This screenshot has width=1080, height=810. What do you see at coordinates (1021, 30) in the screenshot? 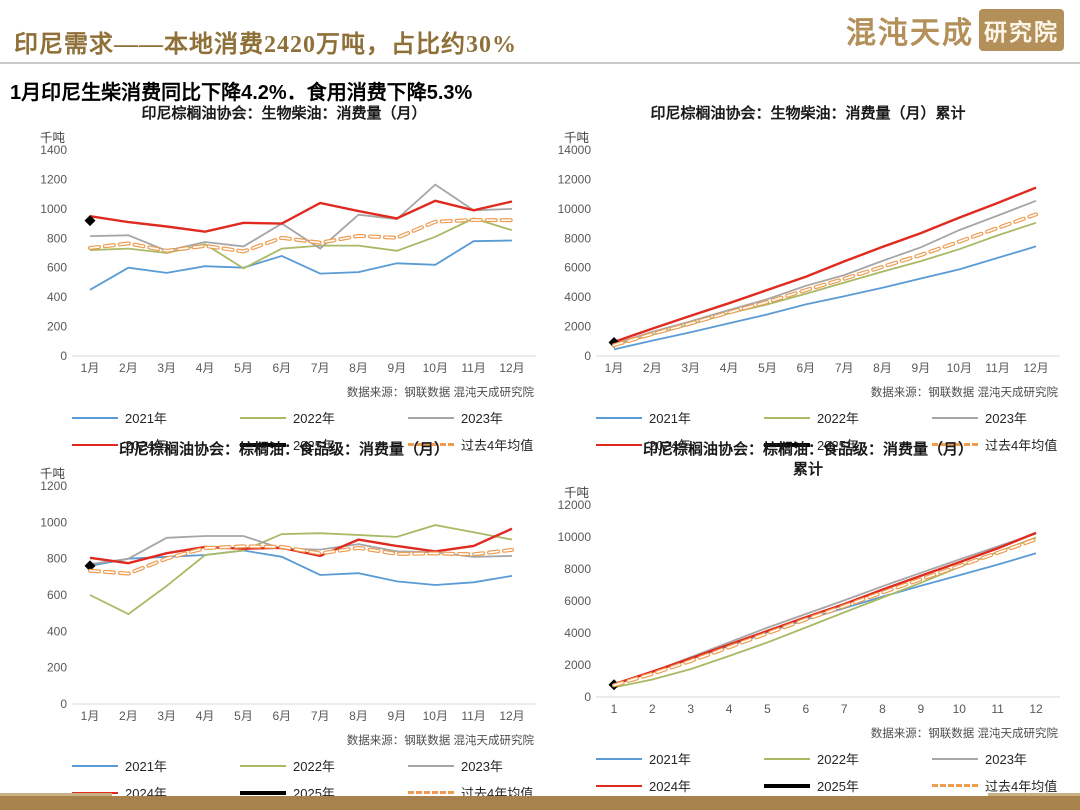
I see `logo-seal-stamp: 研究院` at bounding box center [1021, 30].